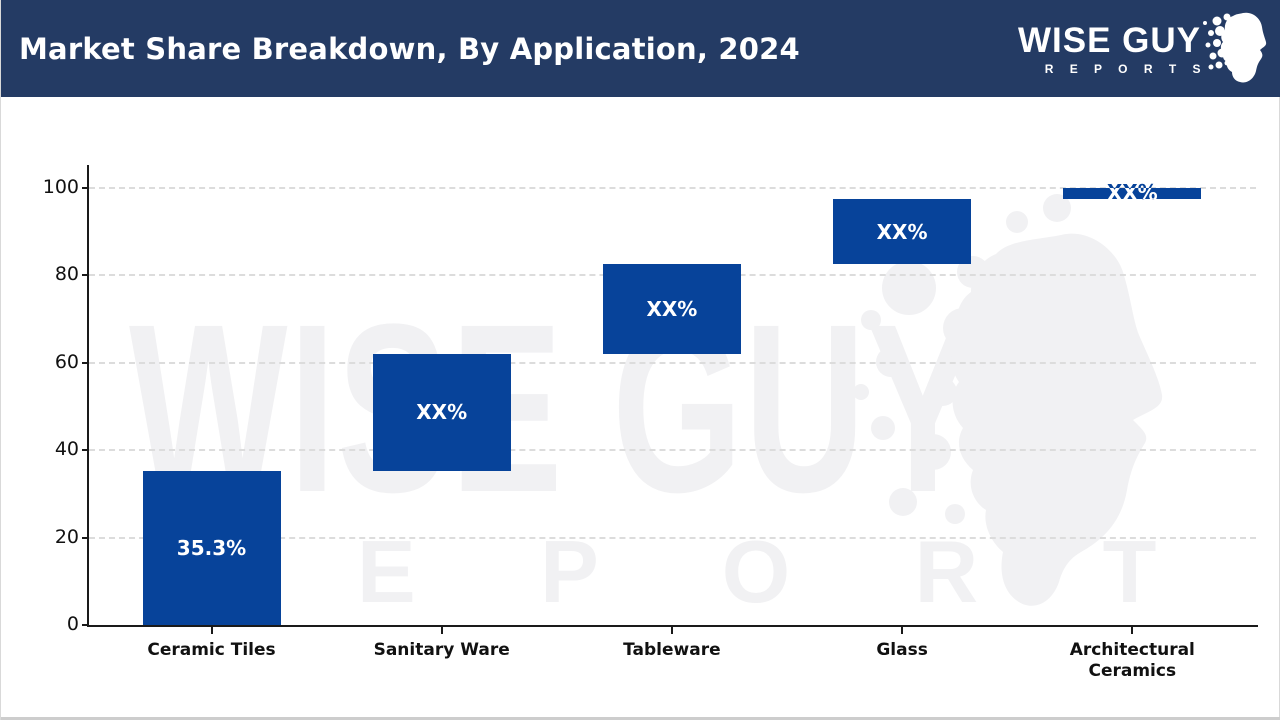  I want to click on bar-value-label: 35.3%, so click(211, 547).